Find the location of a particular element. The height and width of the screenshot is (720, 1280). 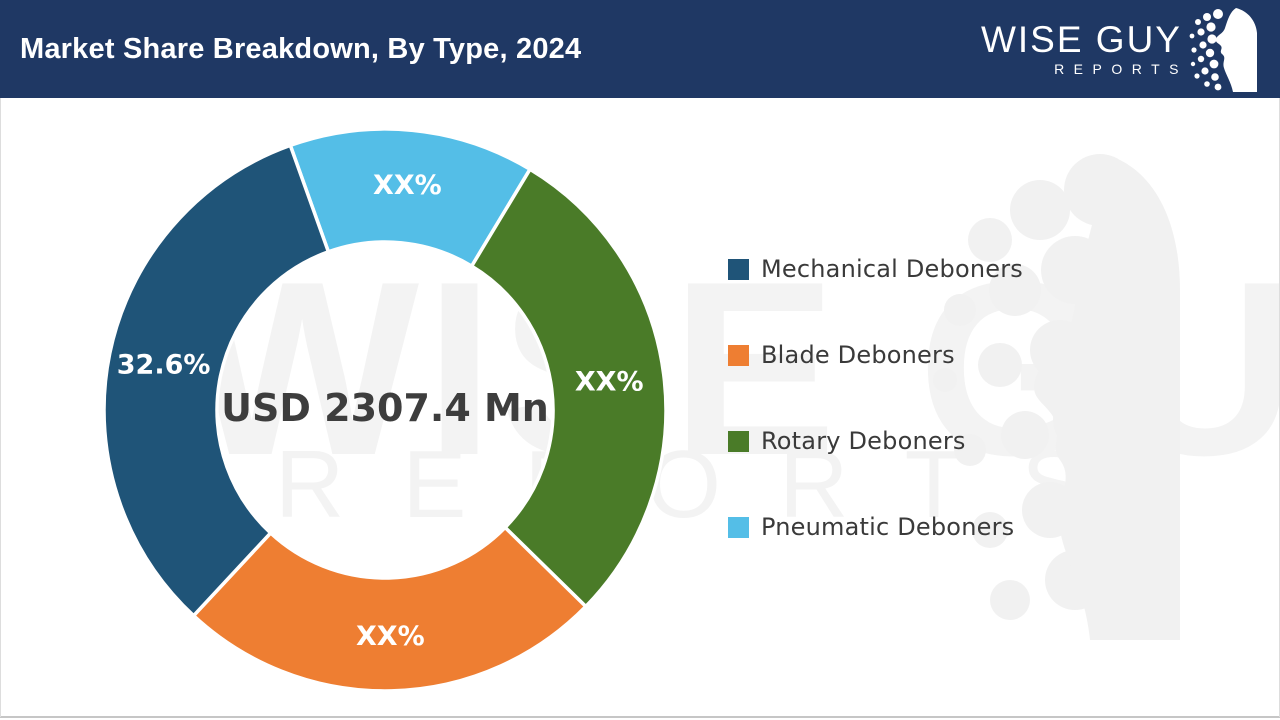

legend-swatch-blade is located at coordinates (738, 355).